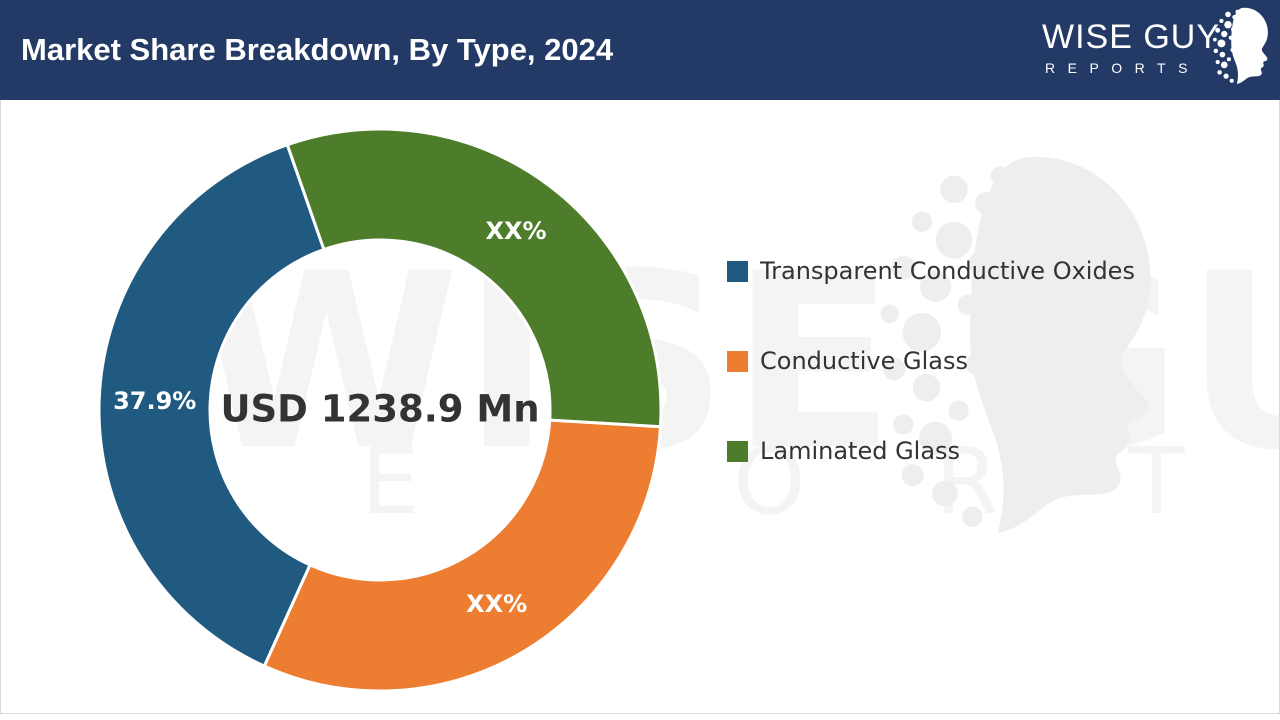 The width and height of the screenshot is (1280, 720). Describe the element at coordinates (737, 451) in the screenshot. I see `legend-swatch-laminated-glass` at that location.